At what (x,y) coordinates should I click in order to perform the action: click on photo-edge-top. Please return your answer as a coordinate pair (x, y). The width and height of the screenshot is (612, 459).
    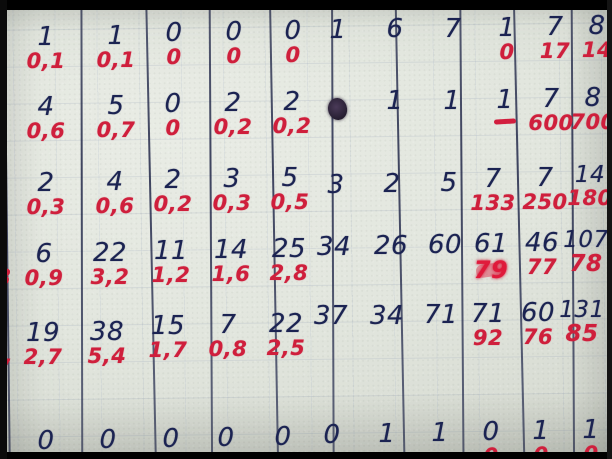
    Looking at the image, I should click on (306, 5).